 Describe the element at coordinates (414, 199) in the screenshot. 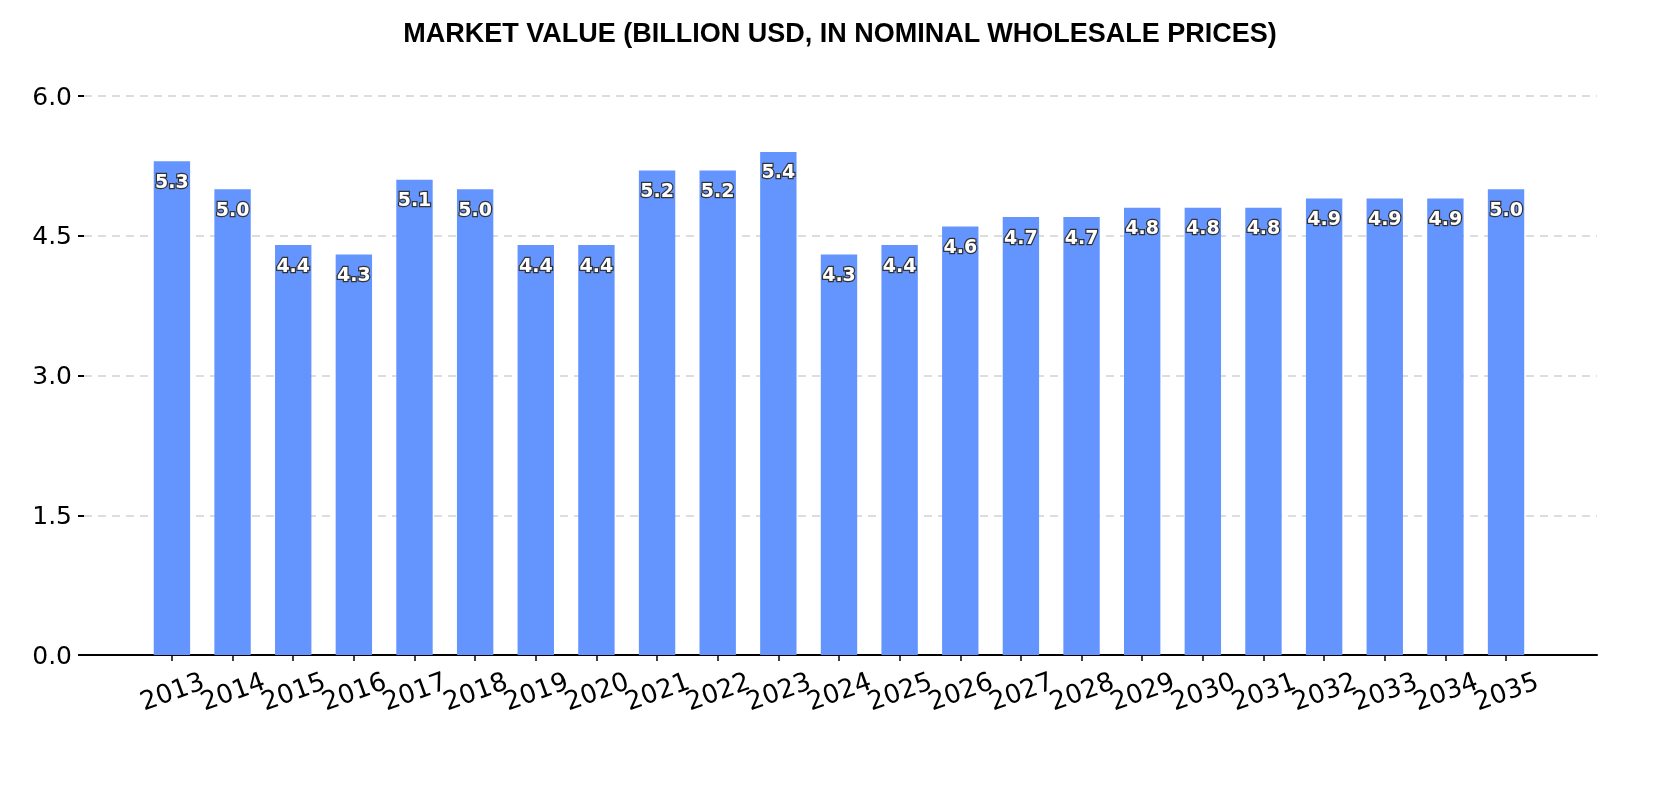

I see `data-label: 5.1` at that location.